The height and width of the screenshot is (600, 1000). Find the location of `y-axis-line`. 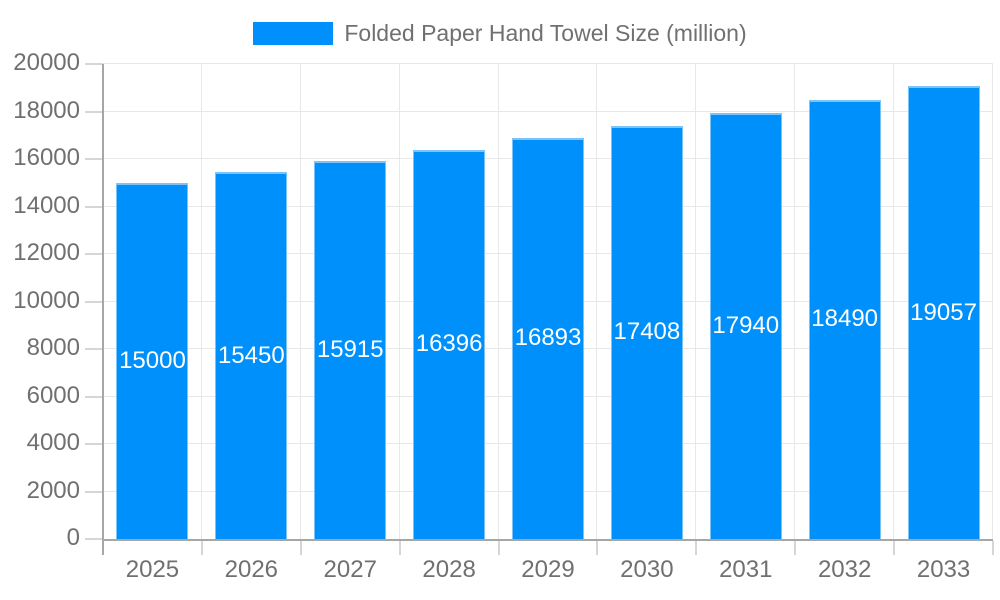

y-axis-line is located at coordinates (103, 309).